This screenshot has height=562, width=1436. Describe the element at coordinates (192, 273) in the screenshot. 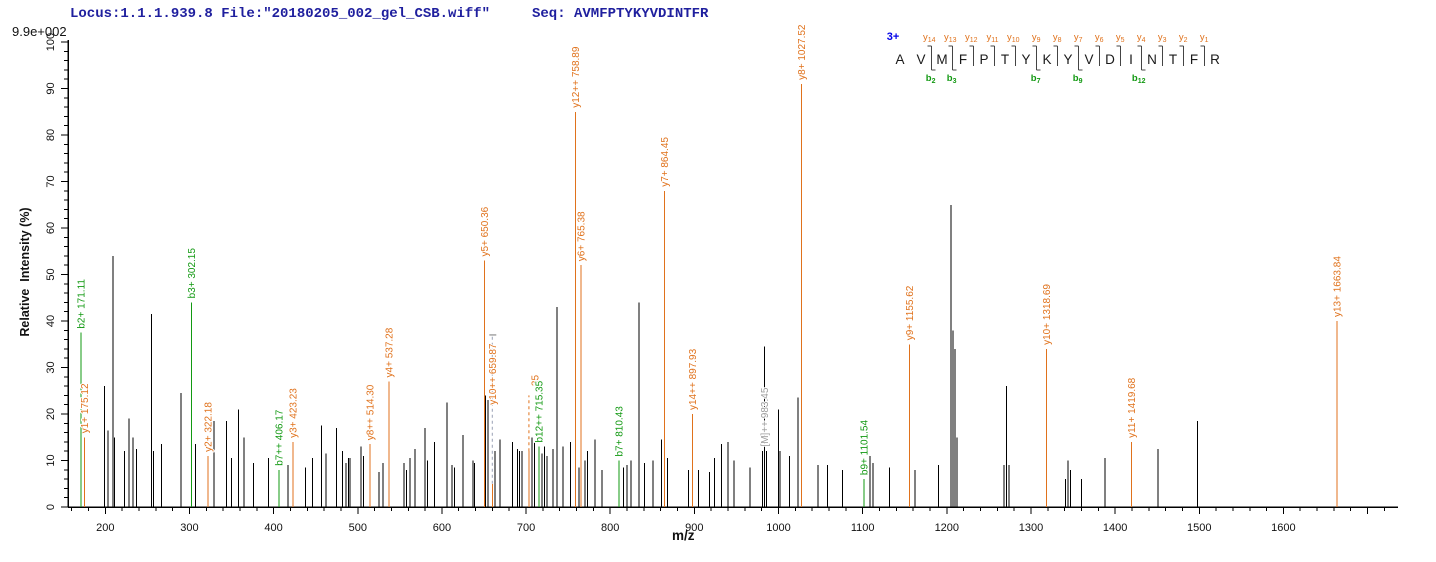

I see `peak-label: b3+ 302.15` at that location.